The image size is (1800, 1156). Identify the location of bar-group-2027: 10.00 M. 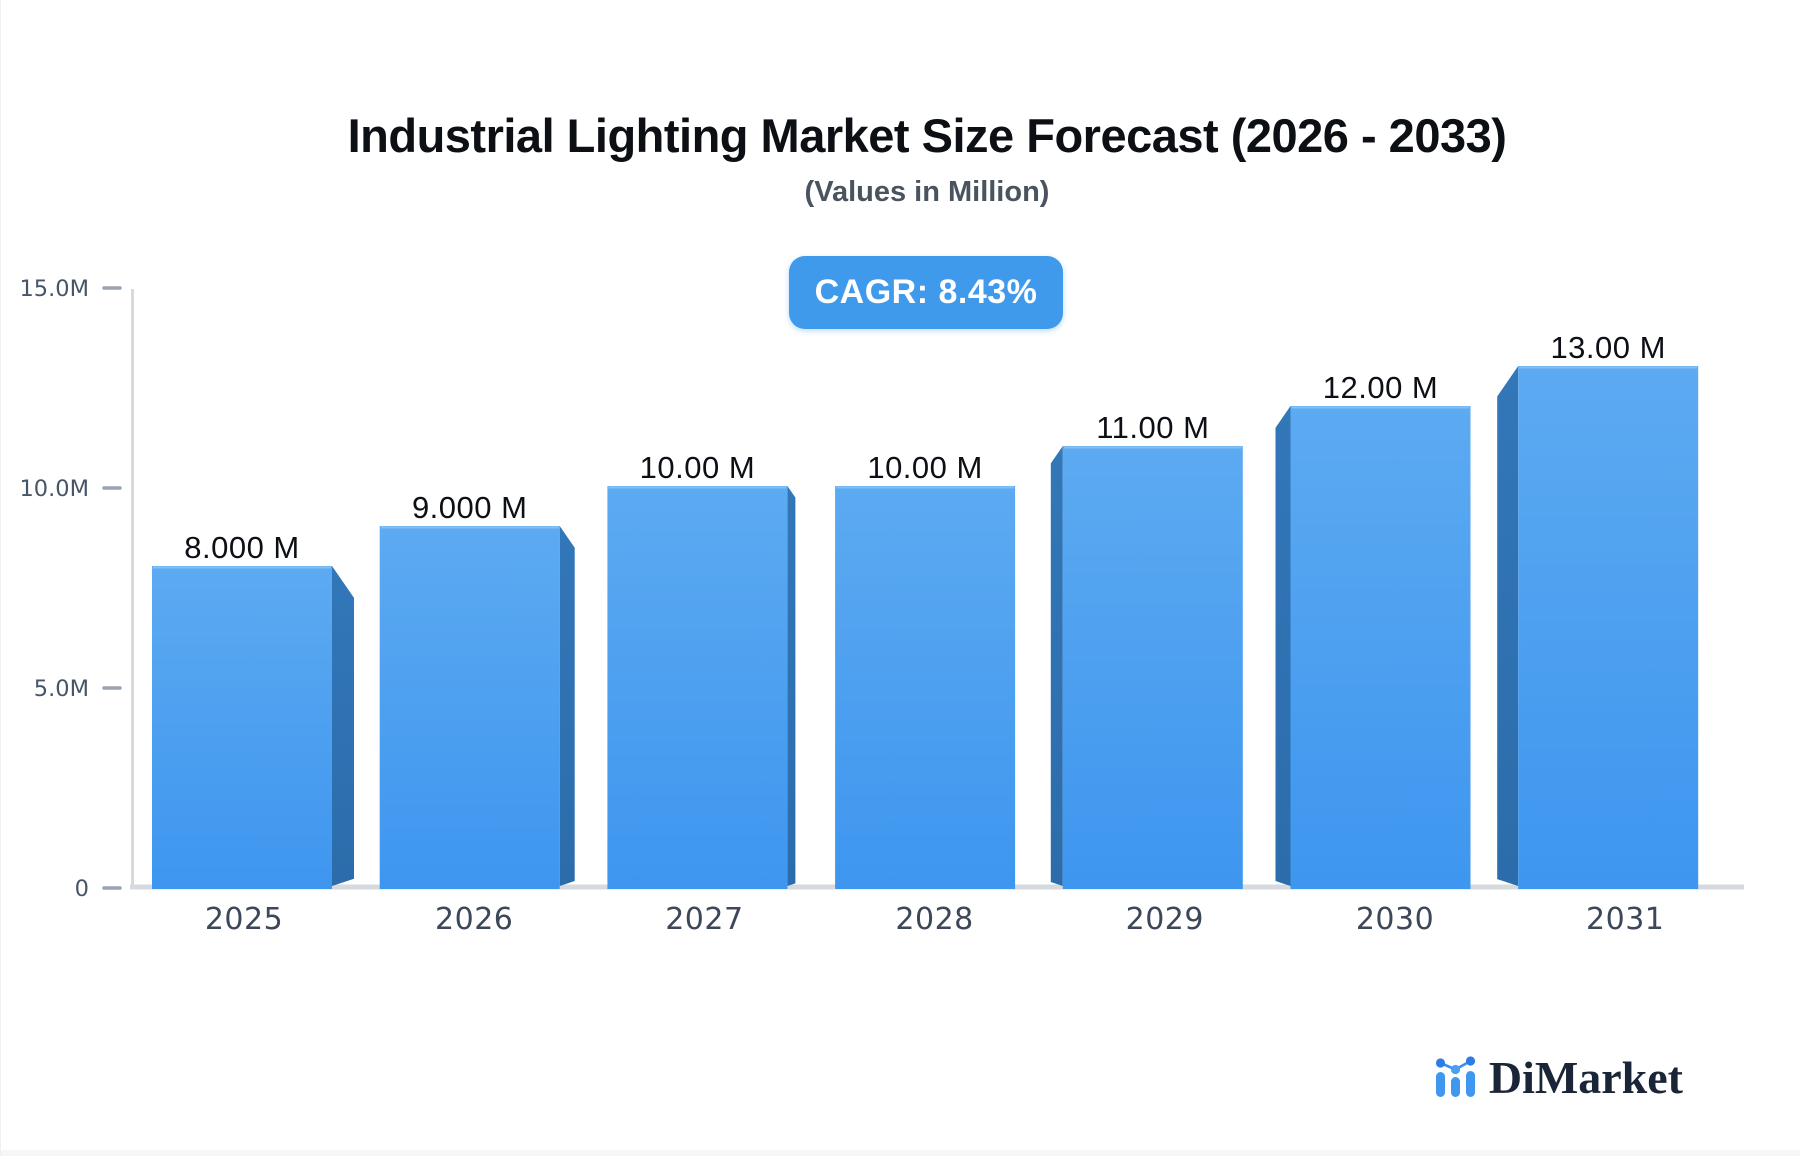
(701, 669).